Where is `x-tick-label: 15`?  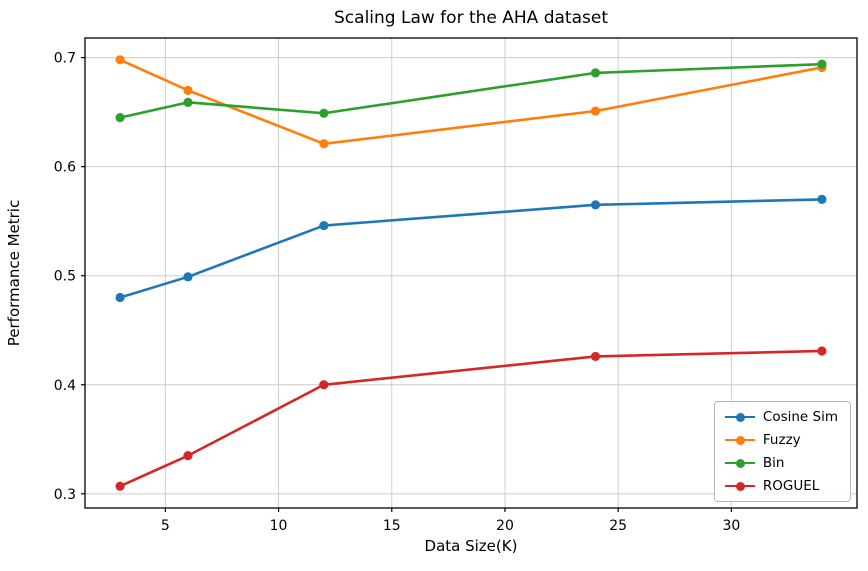 x-tick-label: 15 is located at coordinates (392, 526).